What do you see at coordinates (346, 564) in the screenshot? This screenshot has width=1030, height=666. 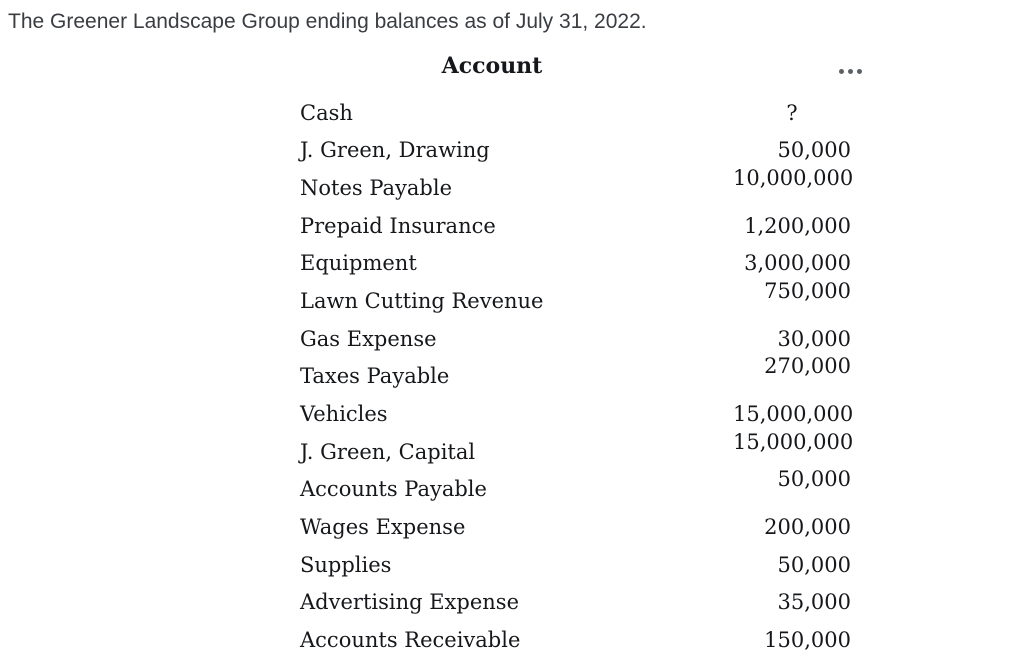 I see `account-name: Supplies` at bounding box center [346, 564].